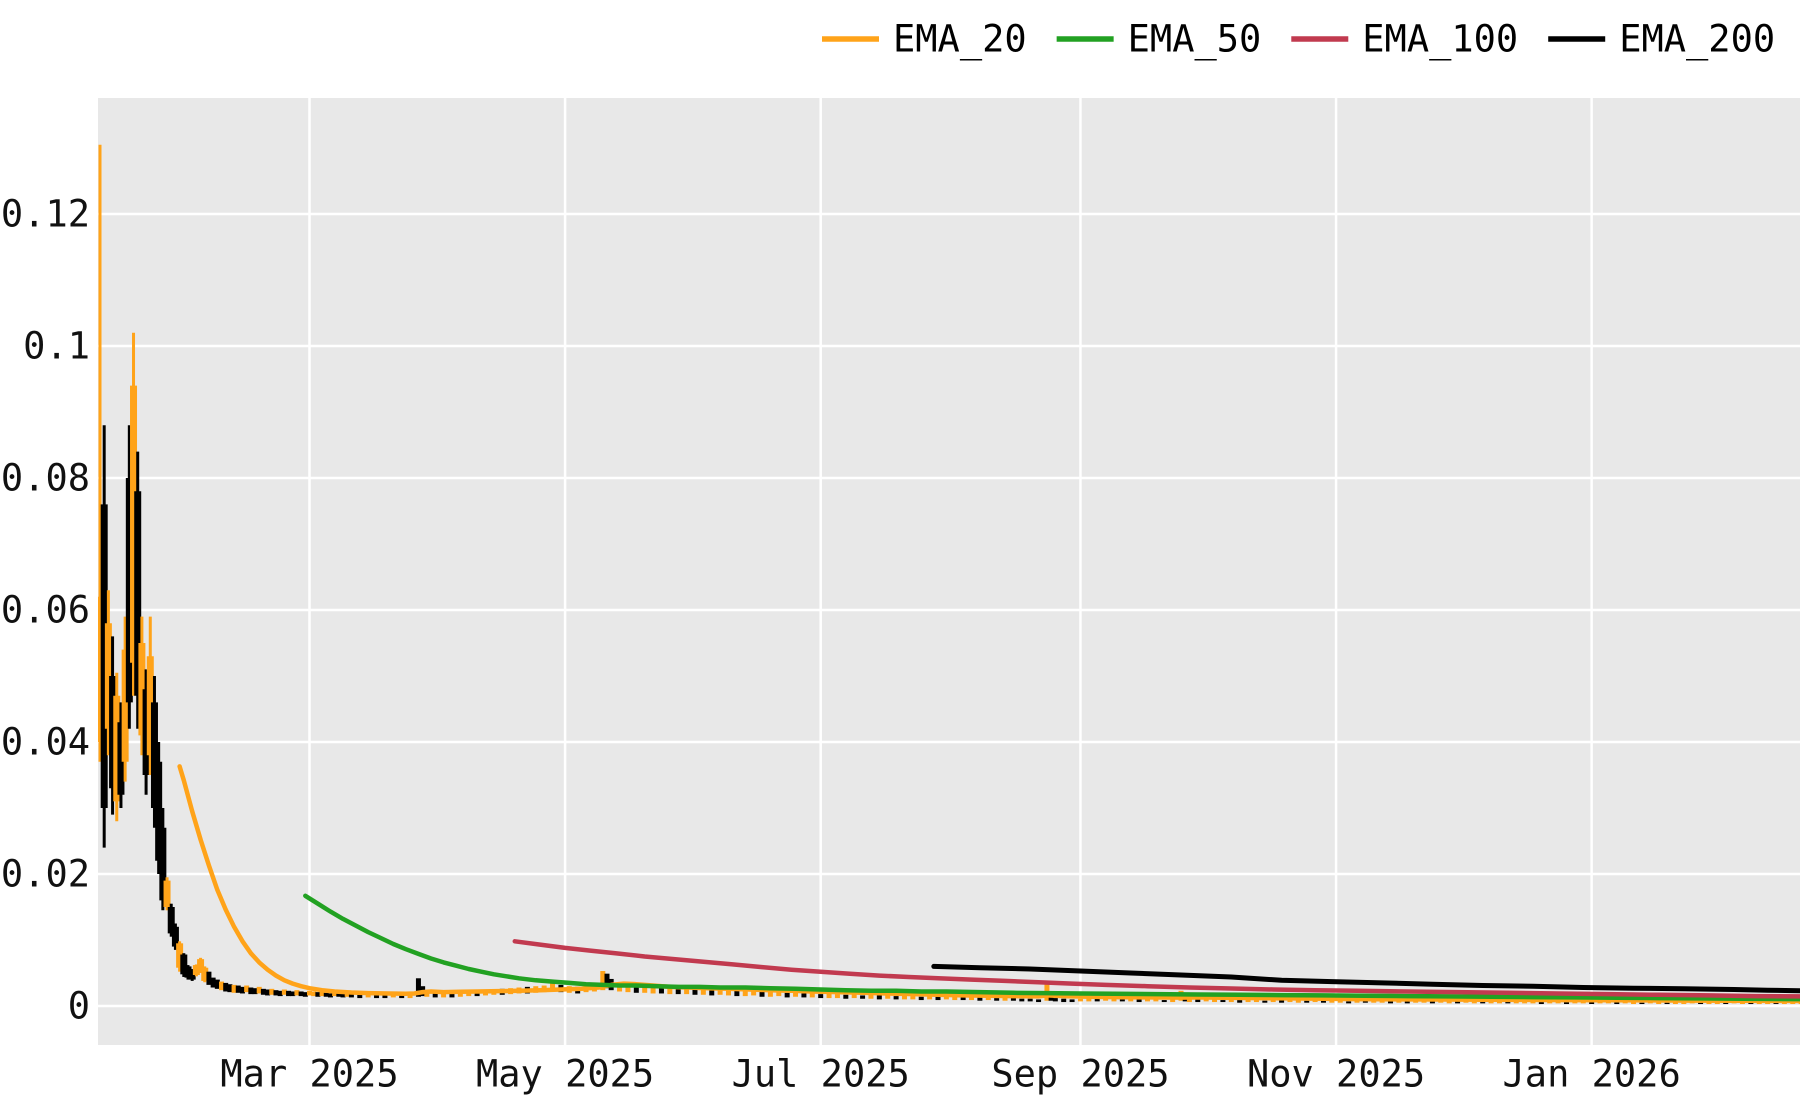 This screenshot has height=1104, width=1800. I want to click on y-axis-tick-labels: 0 0.02 0.04 0.06 0.08 0.1 0.12, so click(45, 610).